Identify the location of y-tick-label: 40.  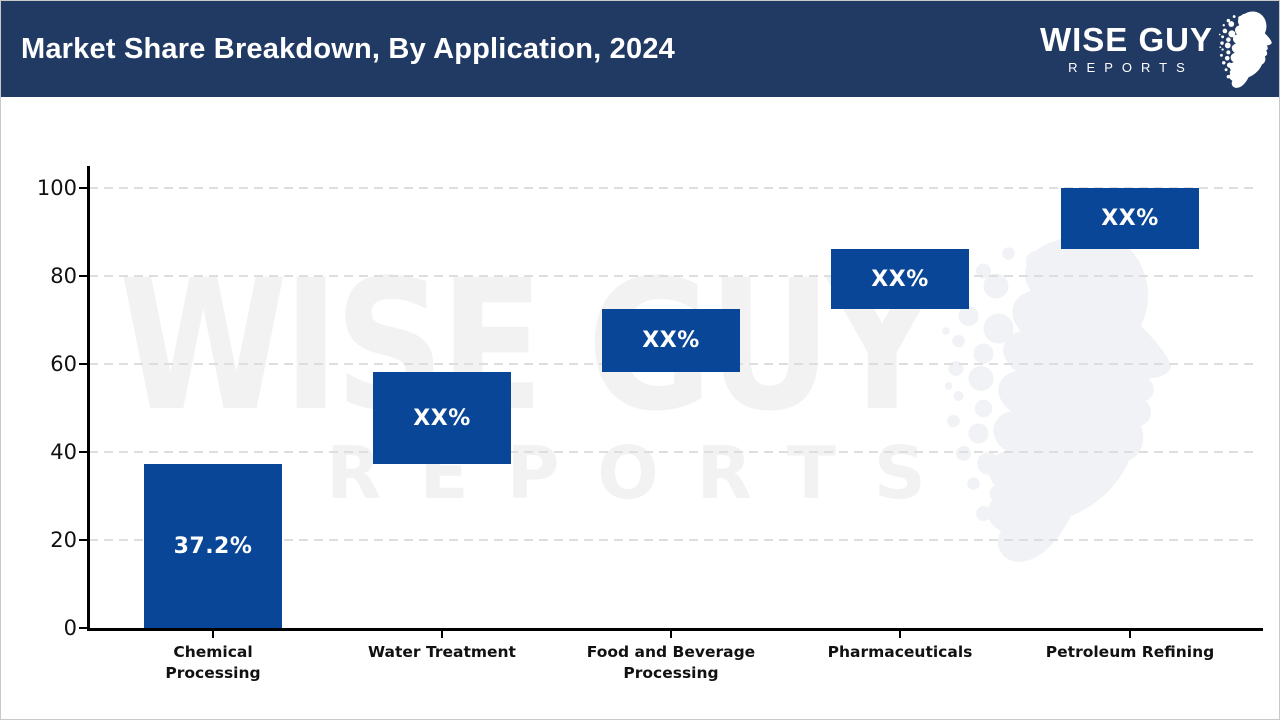
(63, 452).